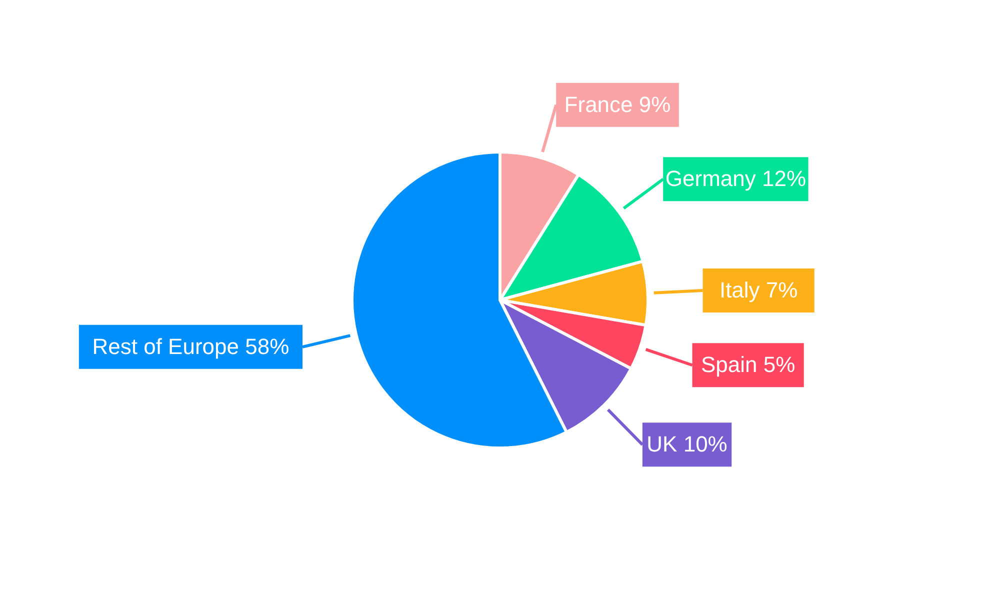  What do you see at coordinates (758, 290) in the screenshot?
I see `slice-label: Italy 7%` at bounding box center [758, 290].